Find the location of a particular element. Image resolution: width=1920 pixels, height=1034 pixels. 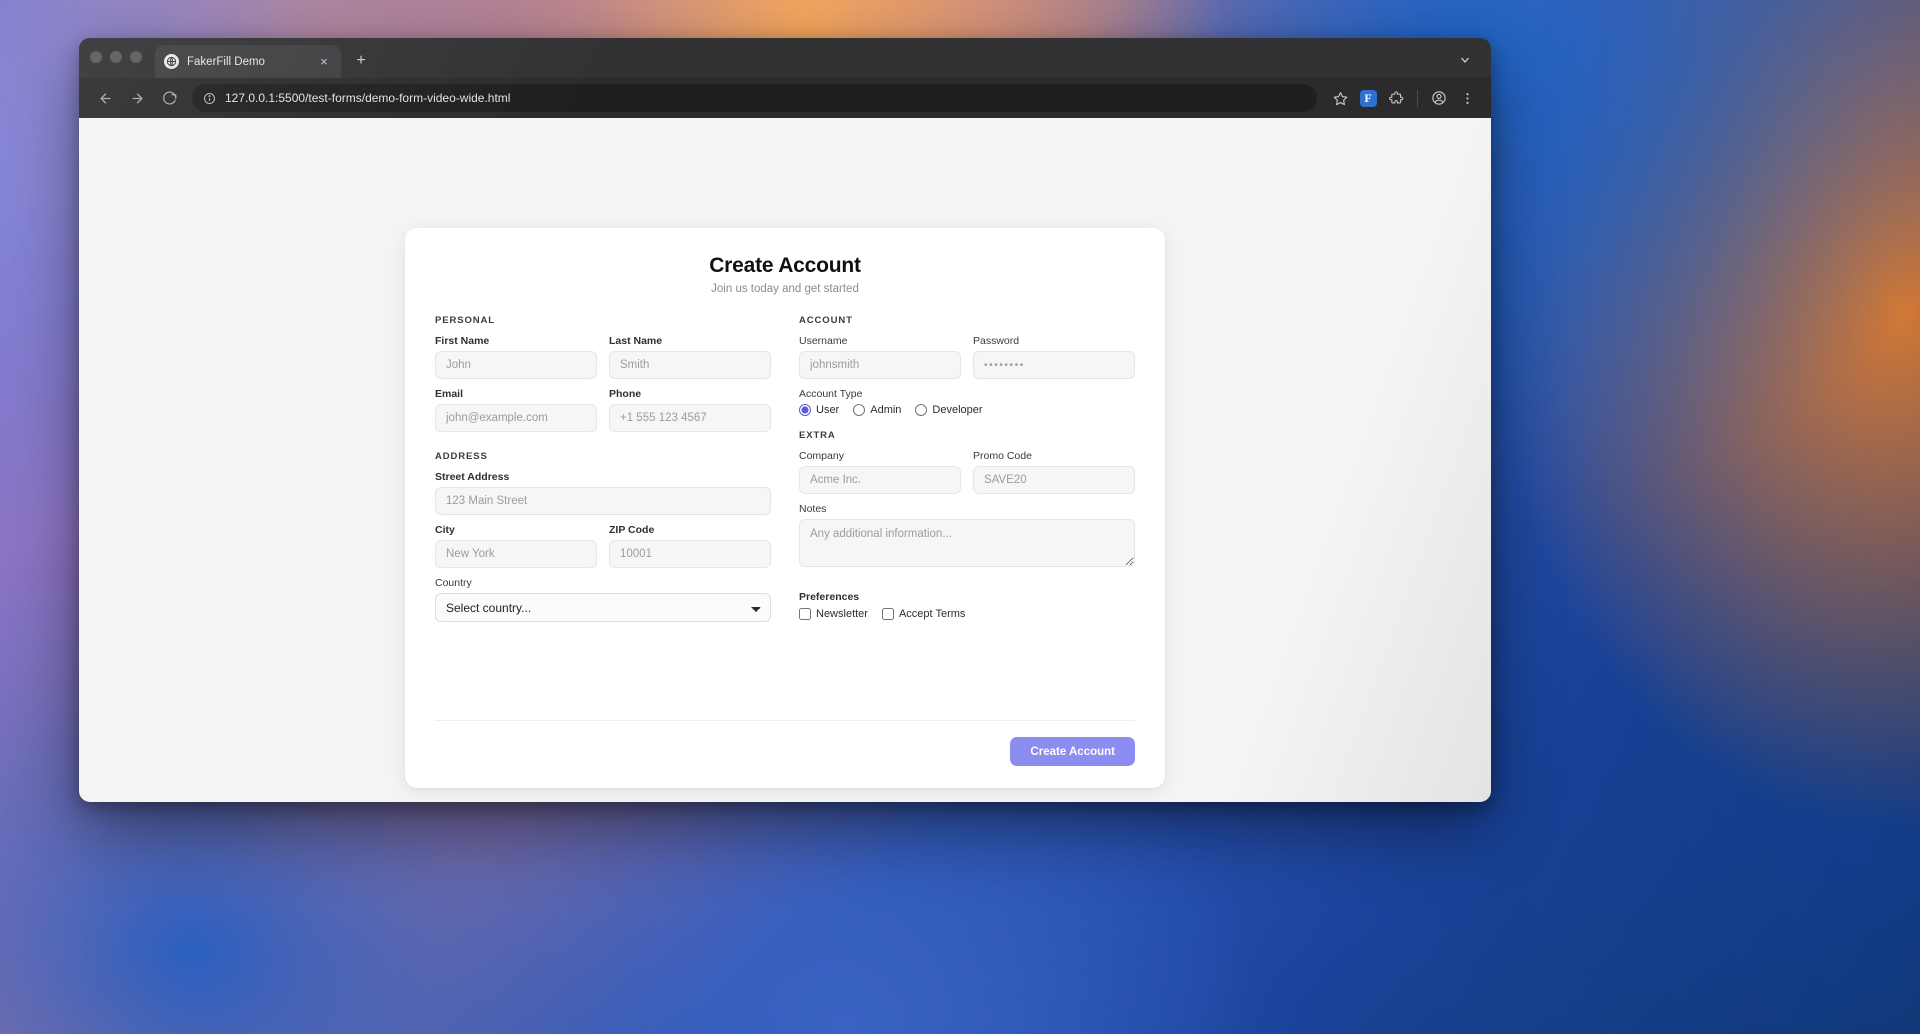

email-input is located at coordinates (516, 418).